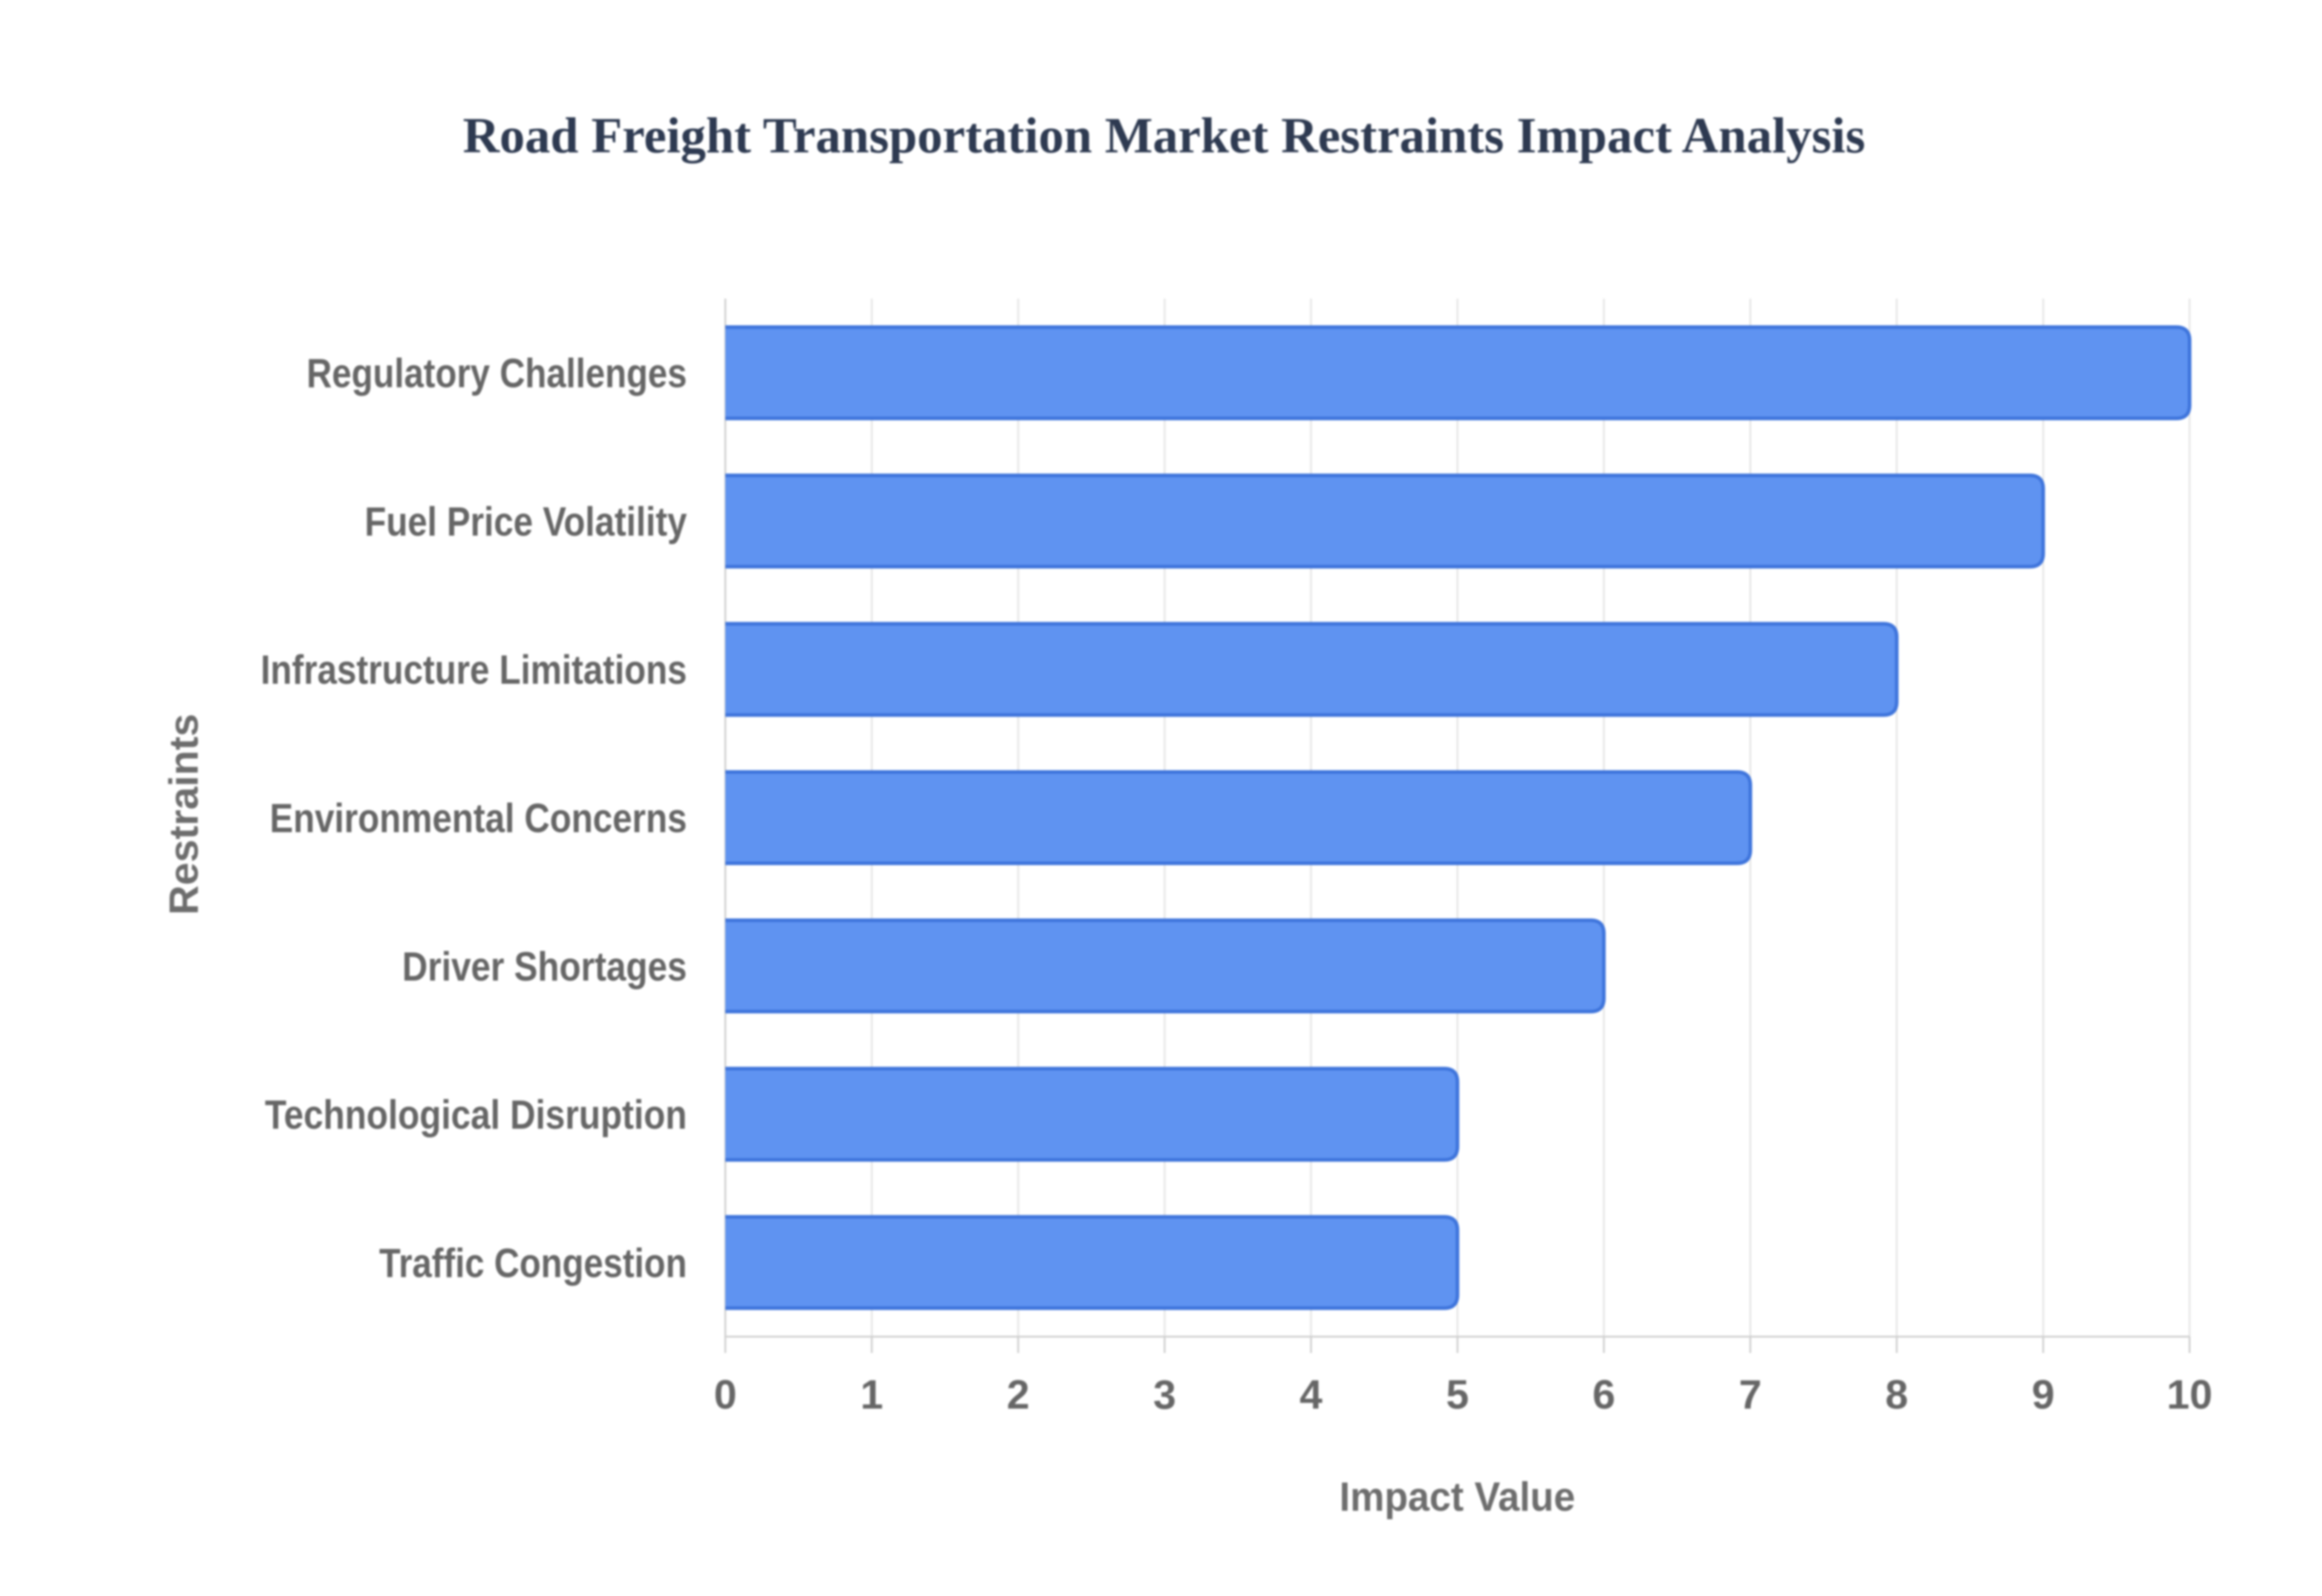 The height and width of the screenshot is (1596, 2322). Describe the element at coordinates (474, 670) in the screenshot. I see `svg-text: Infrastructure Limitations` at that location.